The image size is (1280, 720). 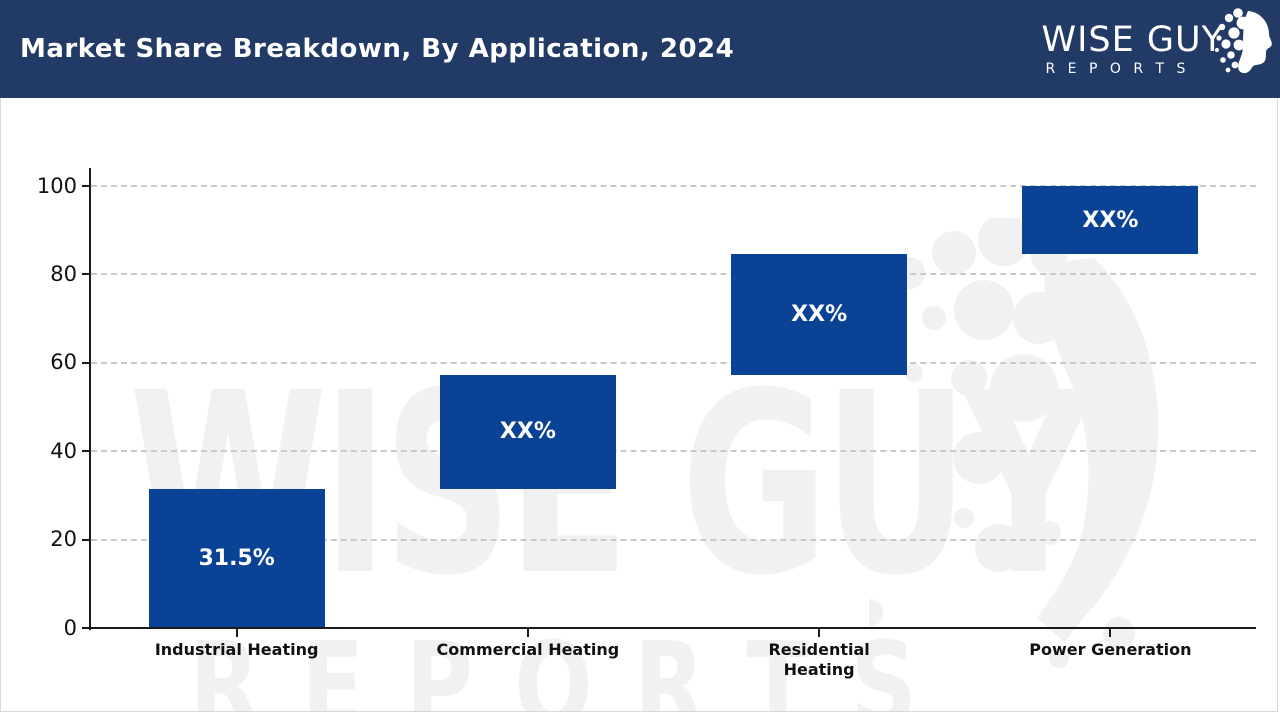 I want to click on brand-logo: WISE GUY R E P O R T S, so click(x=1158, y=49).